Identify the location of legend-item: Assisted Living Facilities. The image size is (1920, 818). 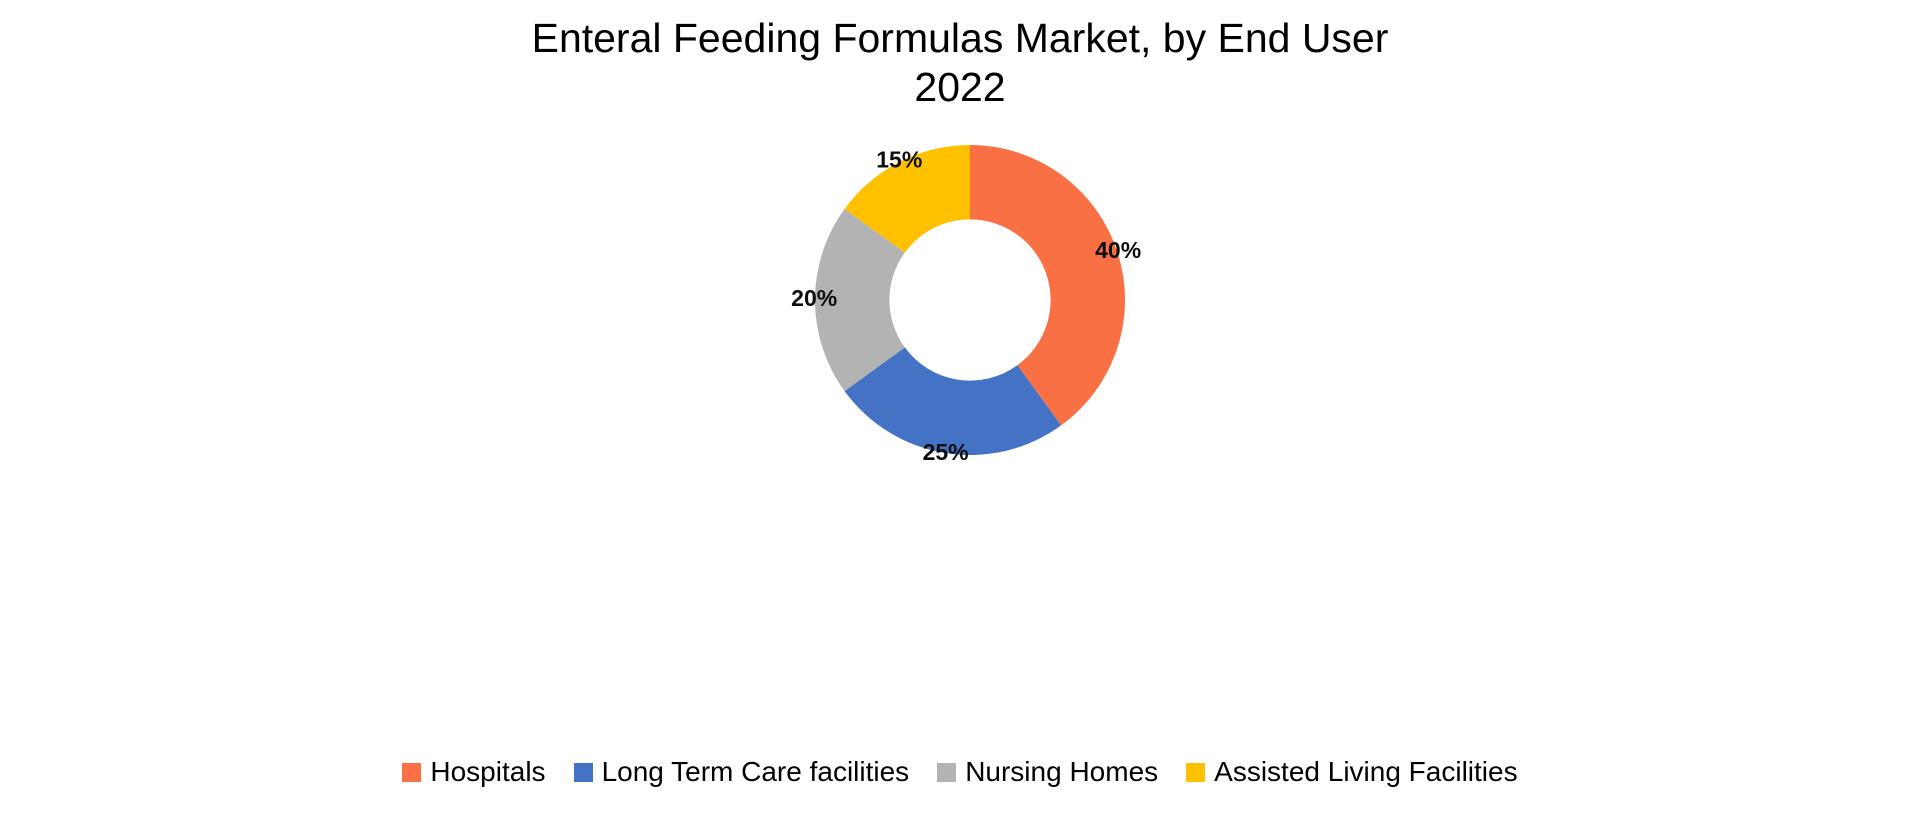
(1352, 771).